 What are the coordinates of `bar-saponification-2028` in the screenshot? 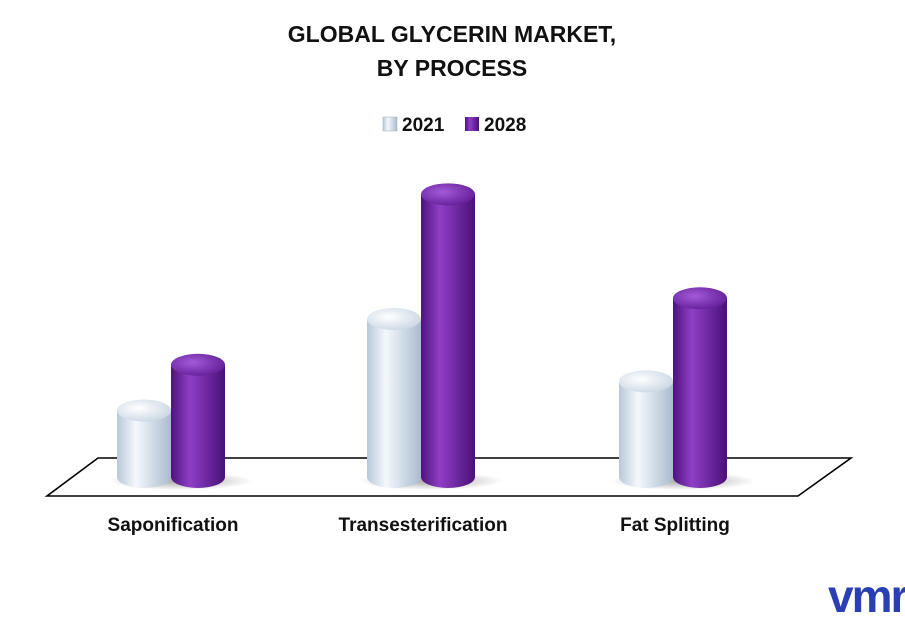 It's located at (198, 420).